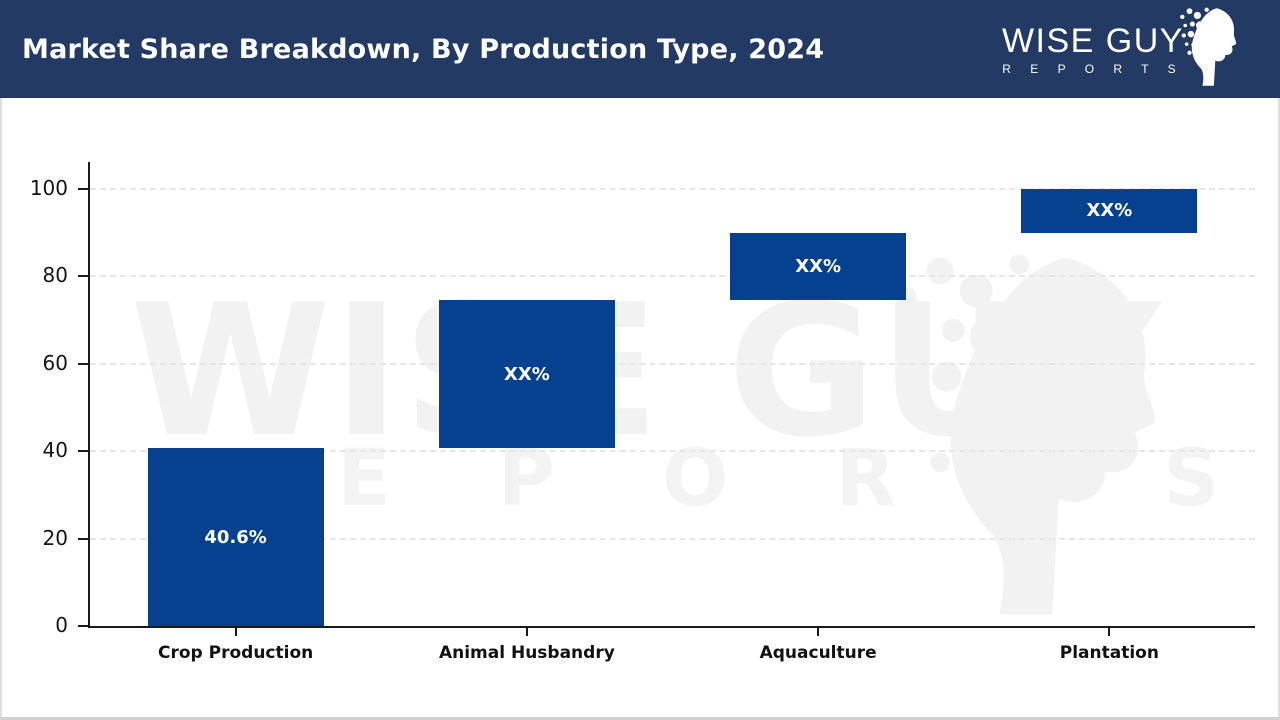 Image resolution: width=1280 pixels, height=720 pixels. I want to click on y-tick-label: 80, so click(55, 275).